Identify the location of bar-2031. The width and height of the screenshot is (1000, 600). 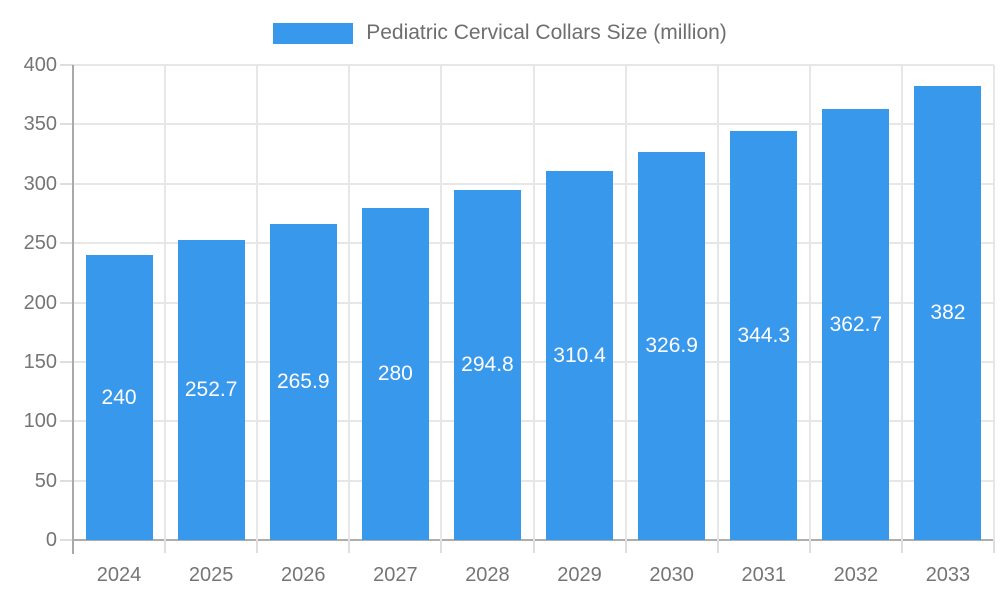
(764, 335).